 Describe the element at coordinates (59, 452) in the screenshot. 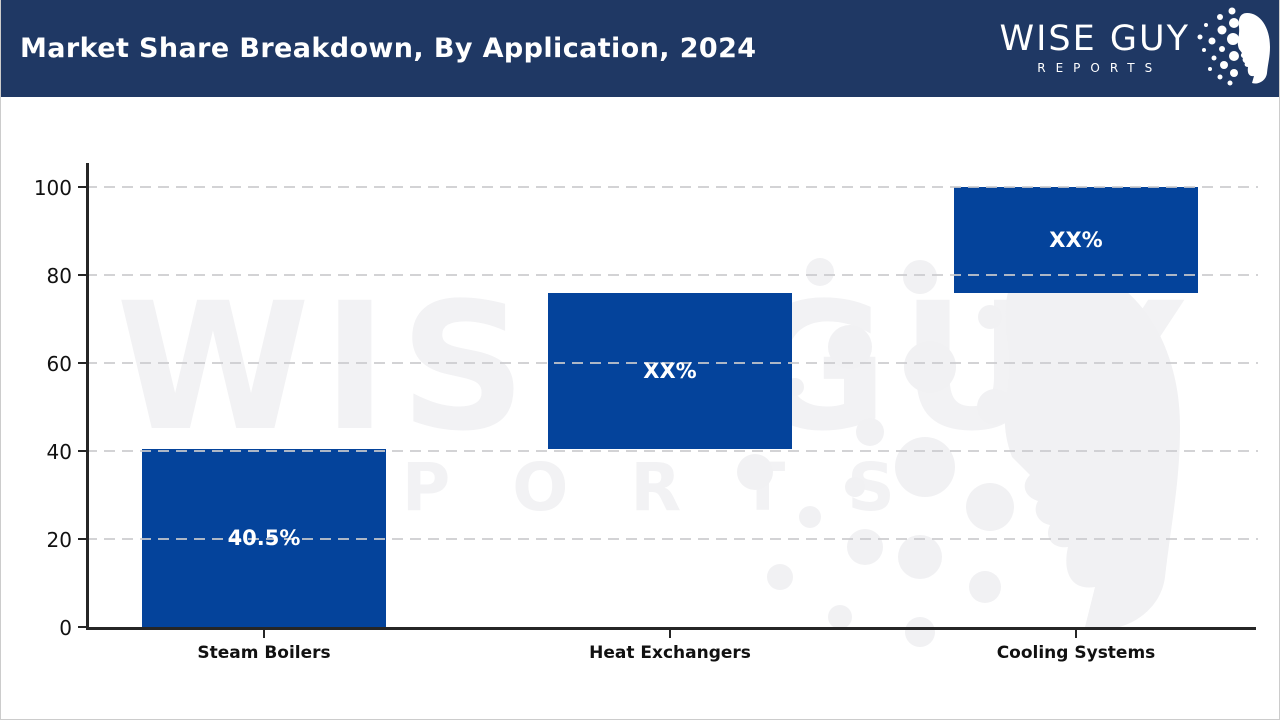

I see `y-tick-label: 40` at that location.